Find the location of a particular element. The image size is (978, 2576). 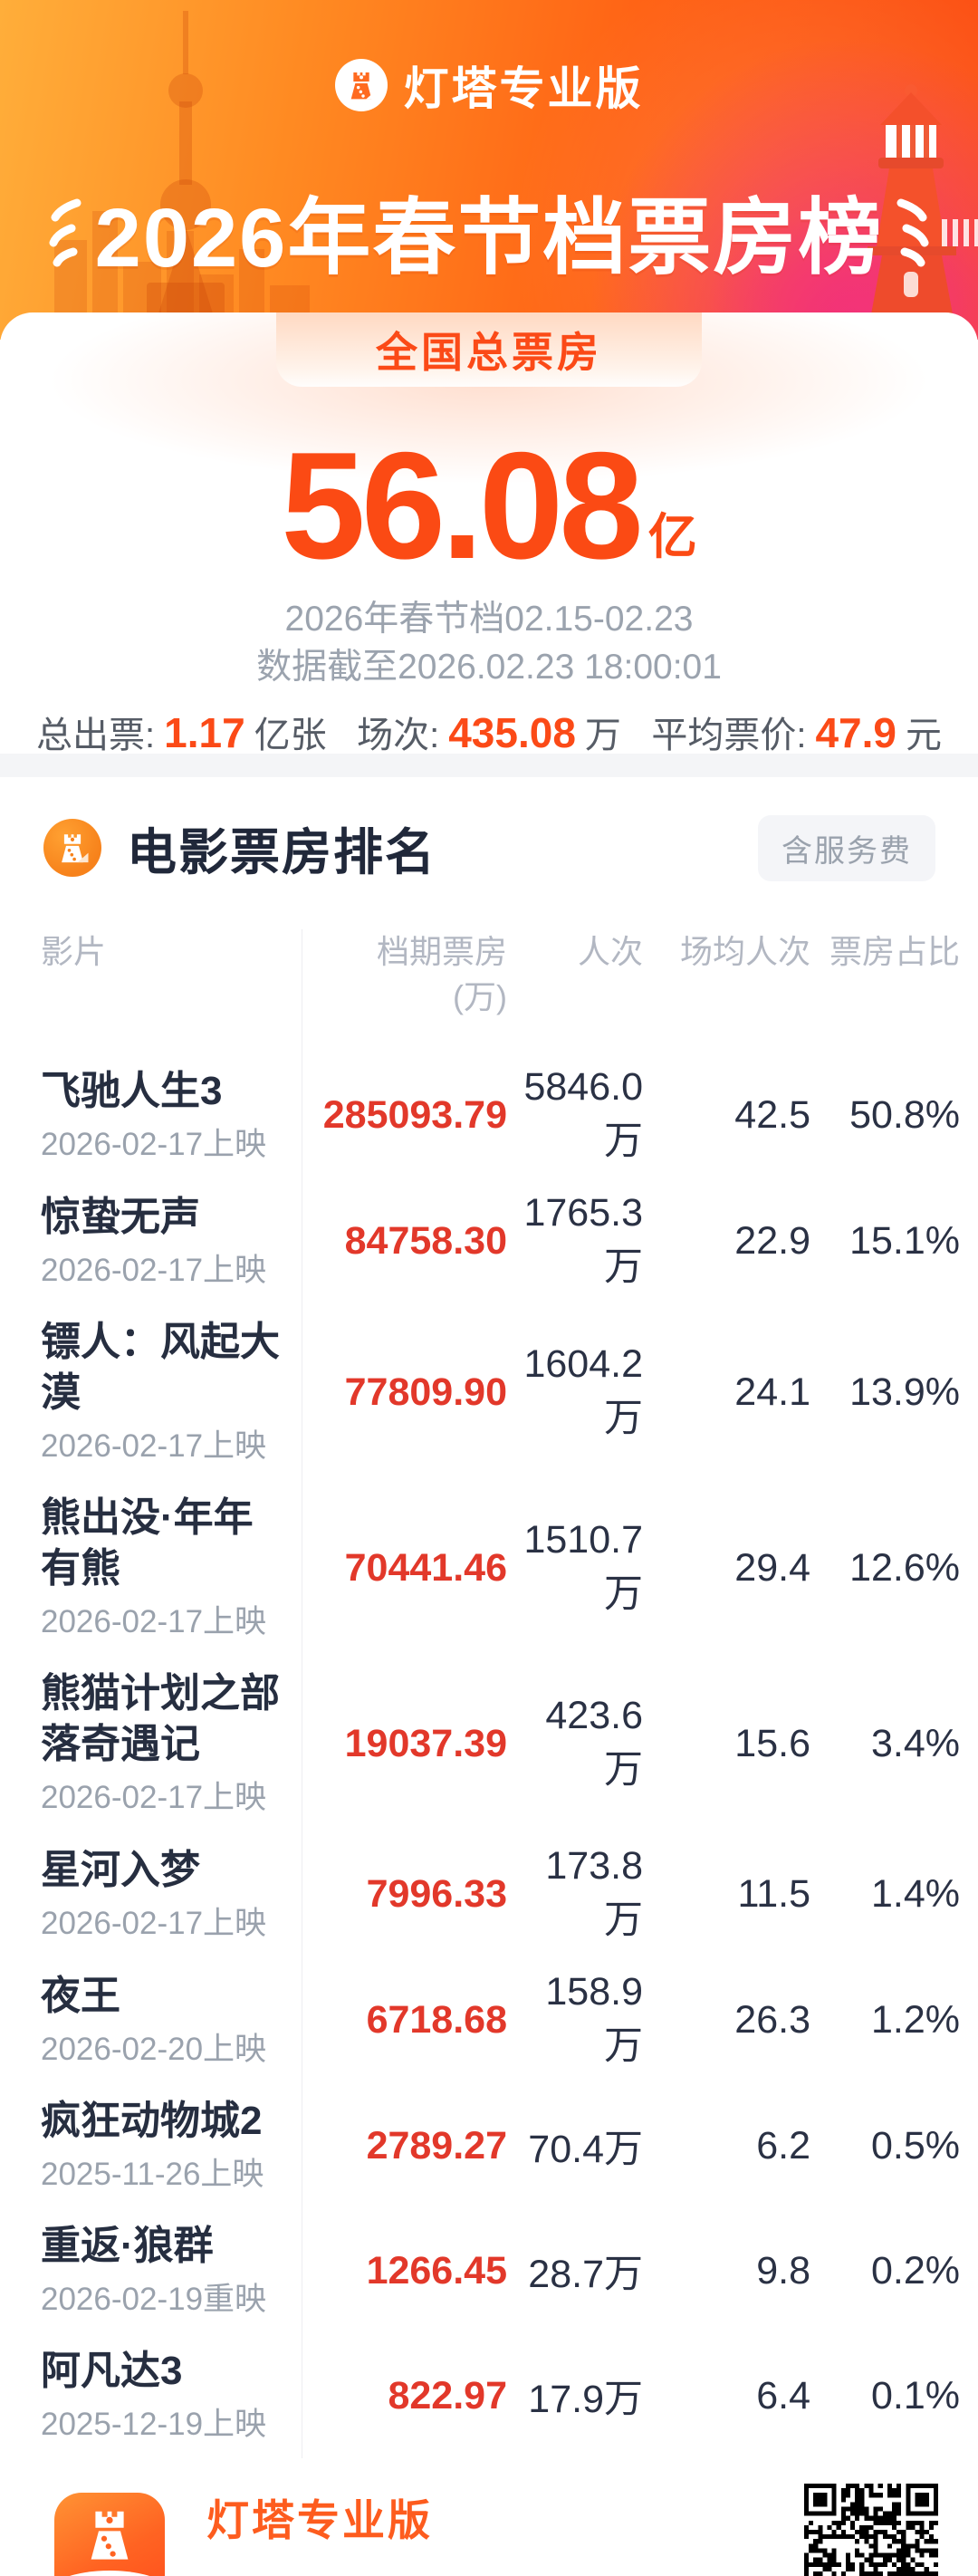

movie-box-office: 2789.27 is located at coordinates (436, 2145).